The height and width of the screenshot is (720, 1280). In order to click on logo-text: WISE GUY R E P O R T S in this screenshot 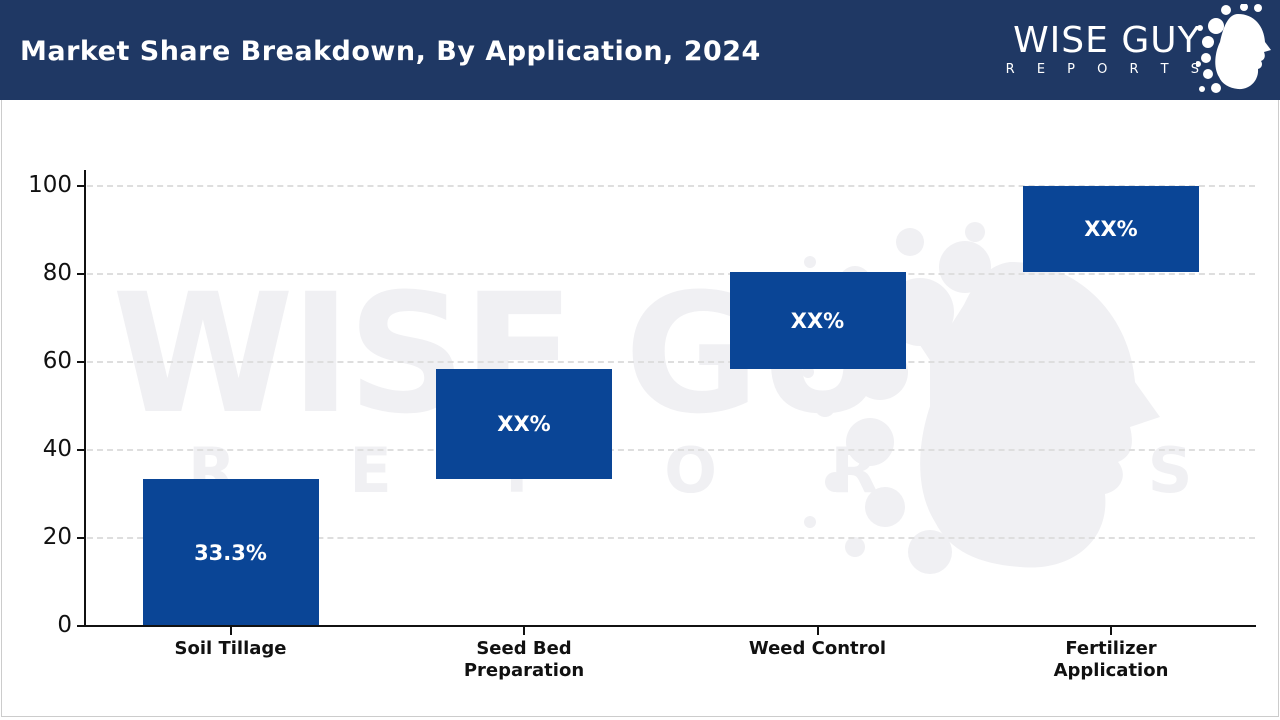, I will do `click(1106, 49)`.